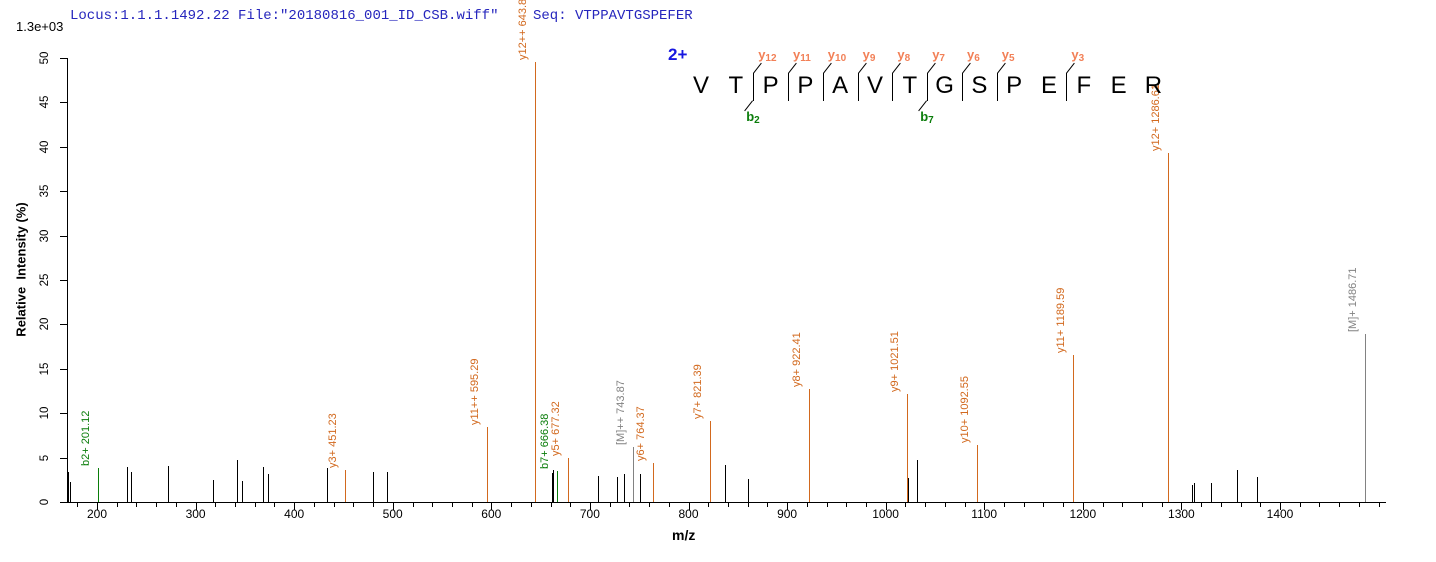 This screenshot has width=1436, height=562. Describe the element at coordinates (944, 85) in the screenshot. I see `peptide-residue: G` at that location.